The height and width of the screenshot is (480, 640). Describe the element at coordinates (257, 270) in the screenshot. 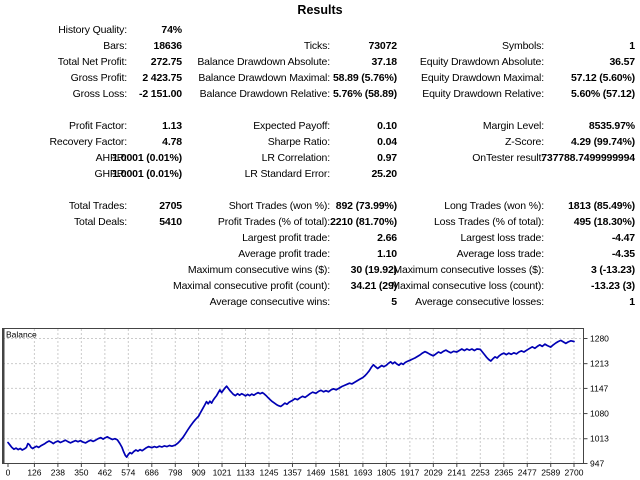

I see `stat-label: Maximum consecutive wins ($):` at that location.